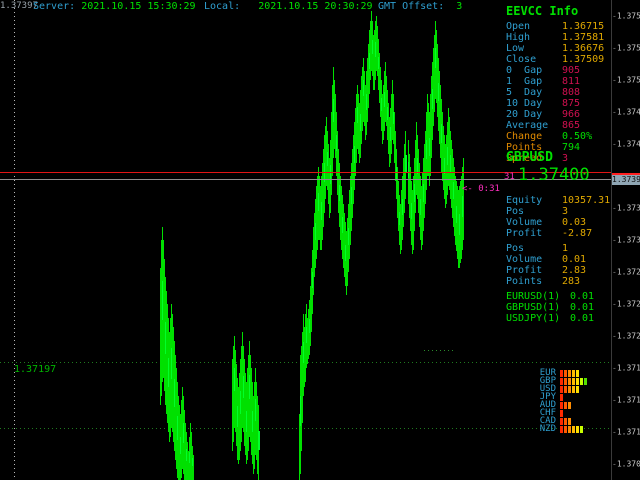  I want to click on strength-meter-currency: CAD, so click(547, 421).